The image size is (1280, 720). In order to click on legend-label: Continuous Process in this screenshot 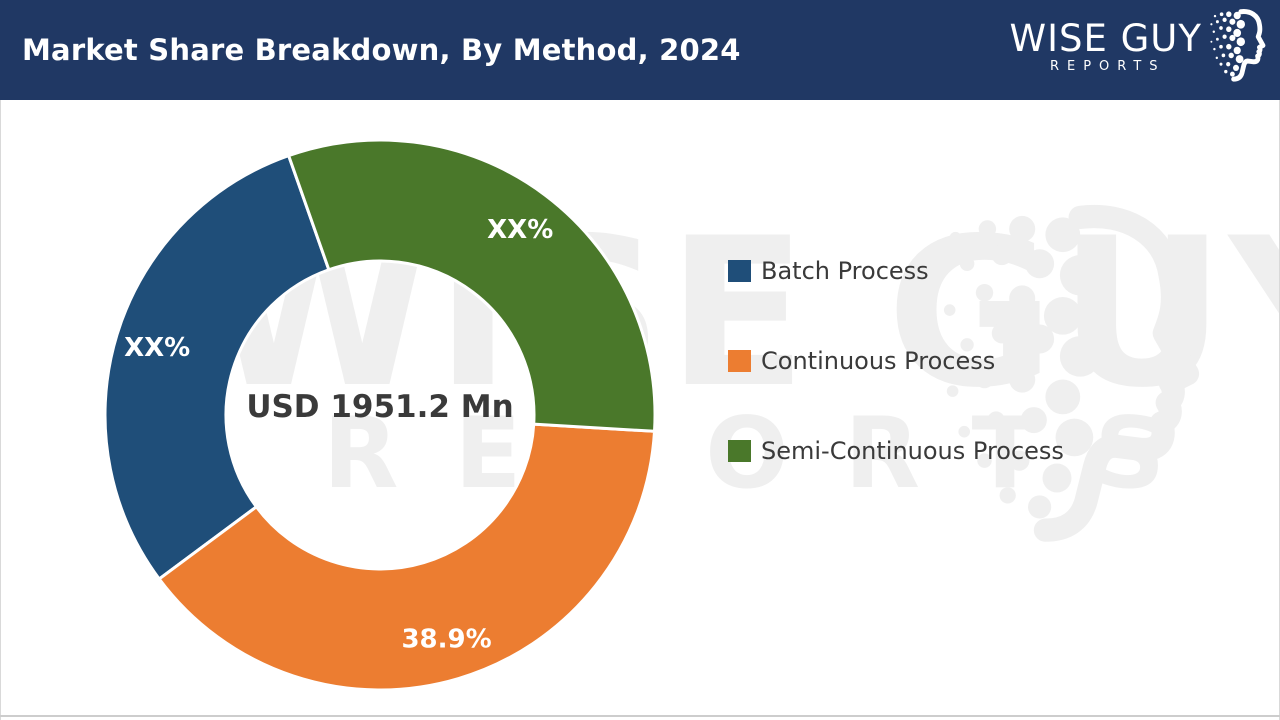, I will do `click(878, 361)`.